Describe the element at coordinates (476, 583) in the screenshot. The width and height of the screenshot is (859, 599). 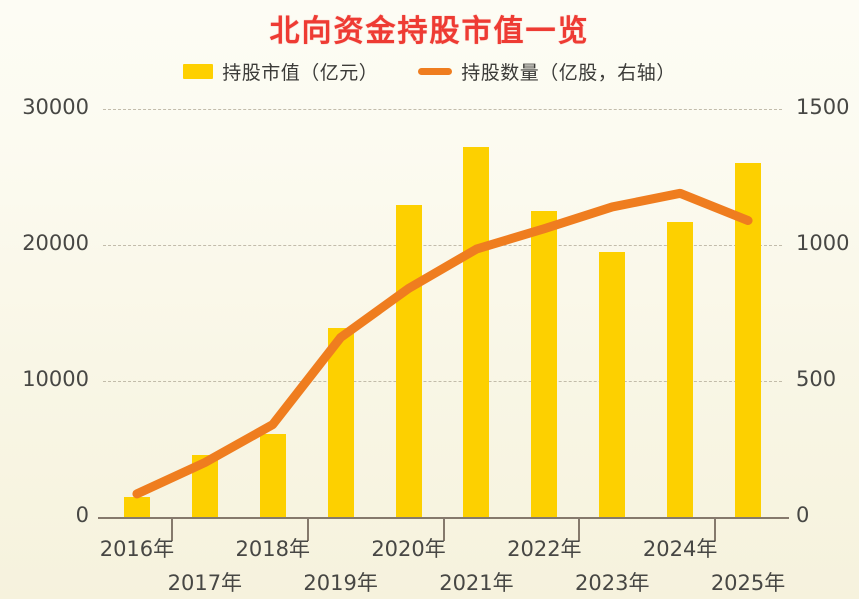
I see `x-axis-label-2021年: 2021年` at that location.